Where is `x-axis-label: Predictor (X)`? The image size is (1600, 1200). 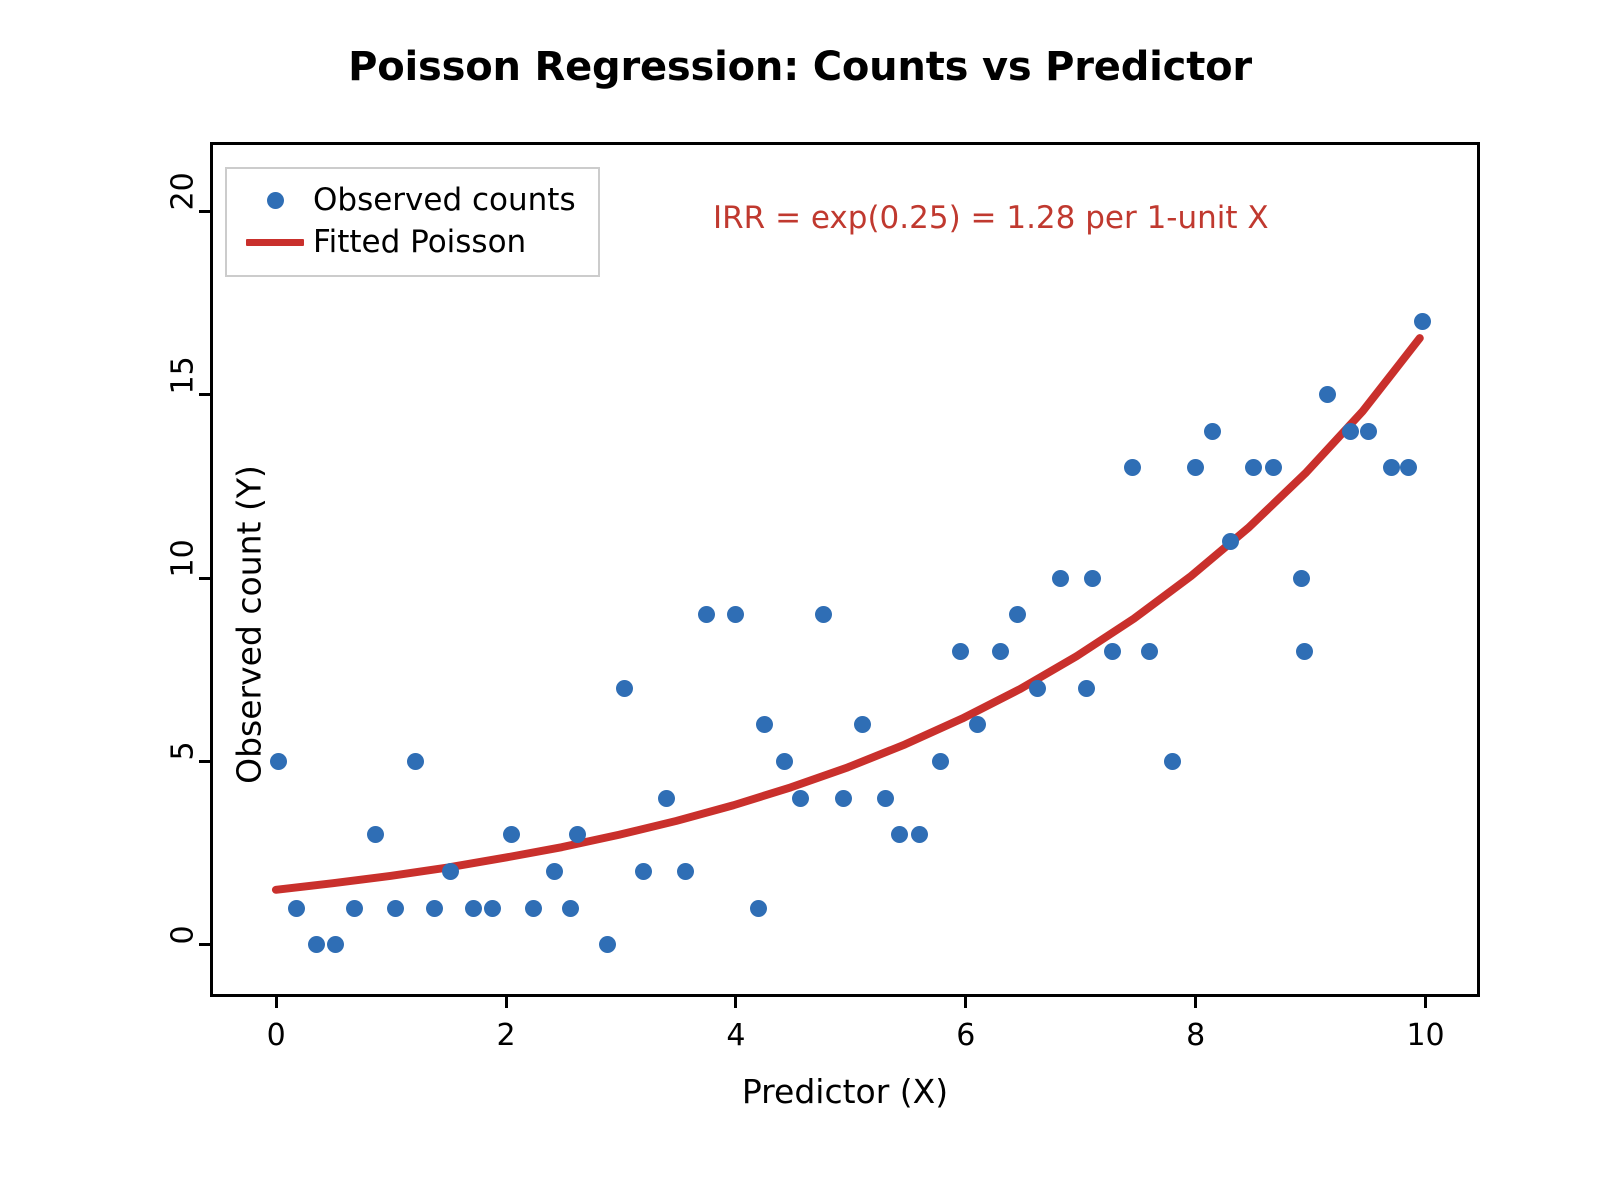
x-axis-label: Predictor (X) is located at coordinates (845, 1091).